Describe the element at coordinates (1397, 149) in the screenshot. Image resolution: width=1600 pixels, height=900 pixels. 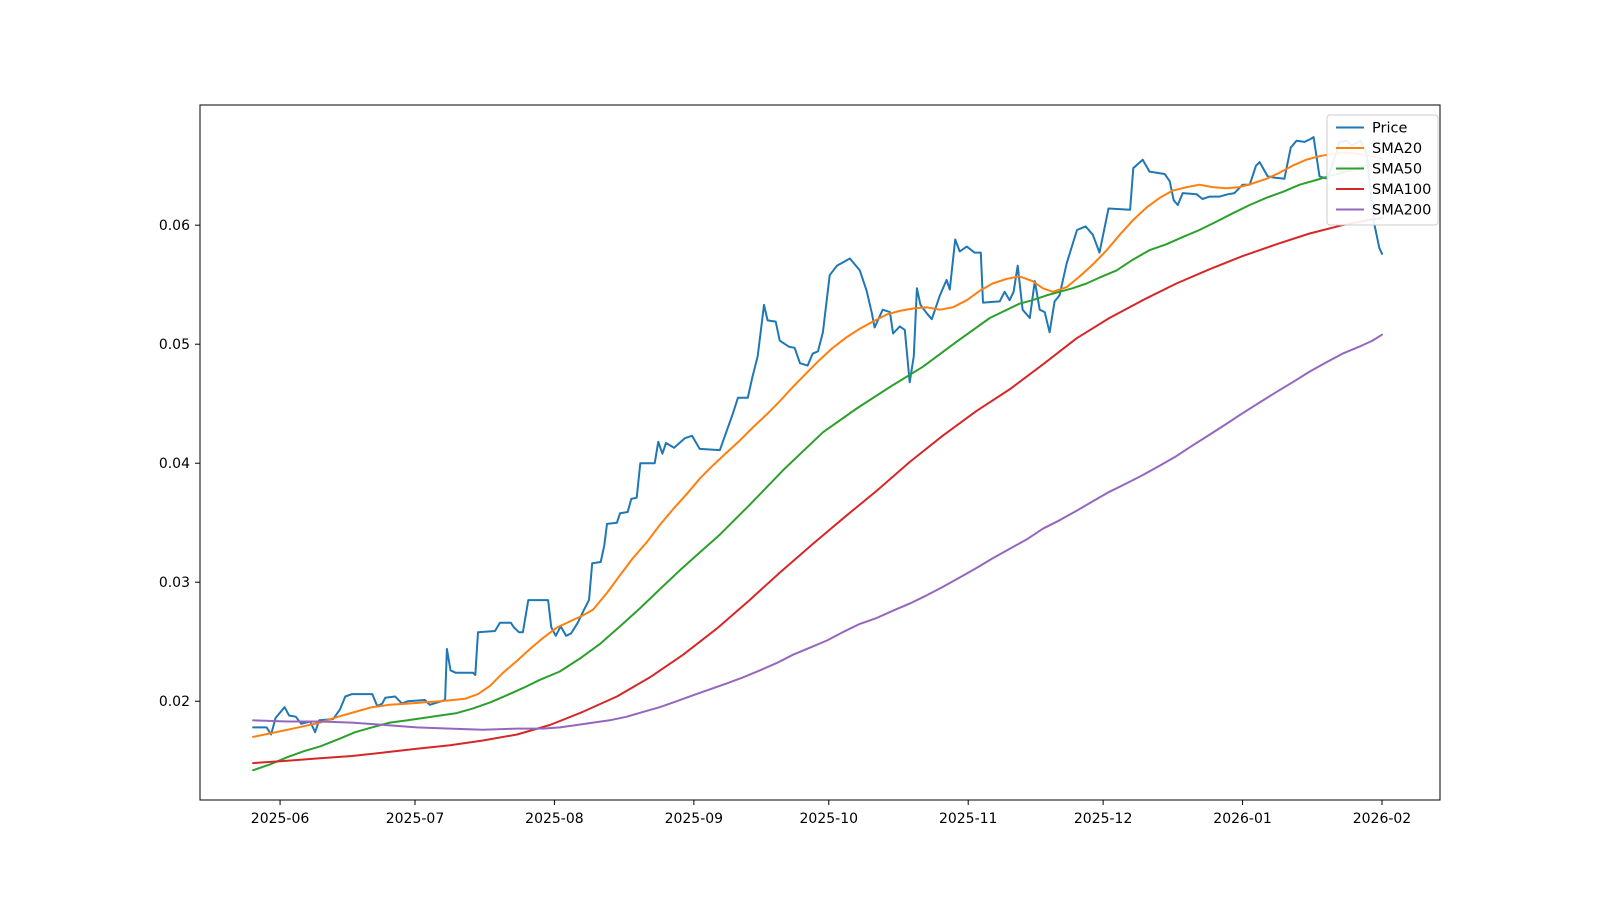
I see `legend-label-sma20: SMA20` at that location.